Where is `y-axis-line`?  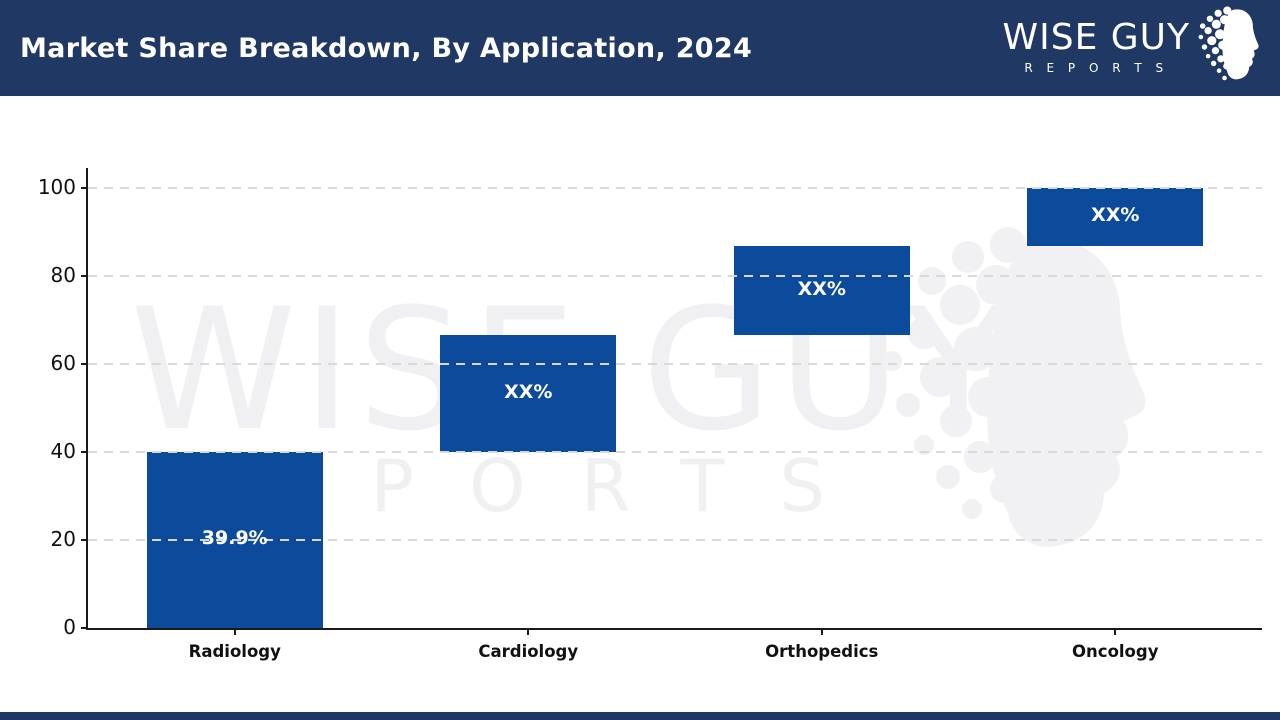 y-axis-line is located at coordinates (87, 399).